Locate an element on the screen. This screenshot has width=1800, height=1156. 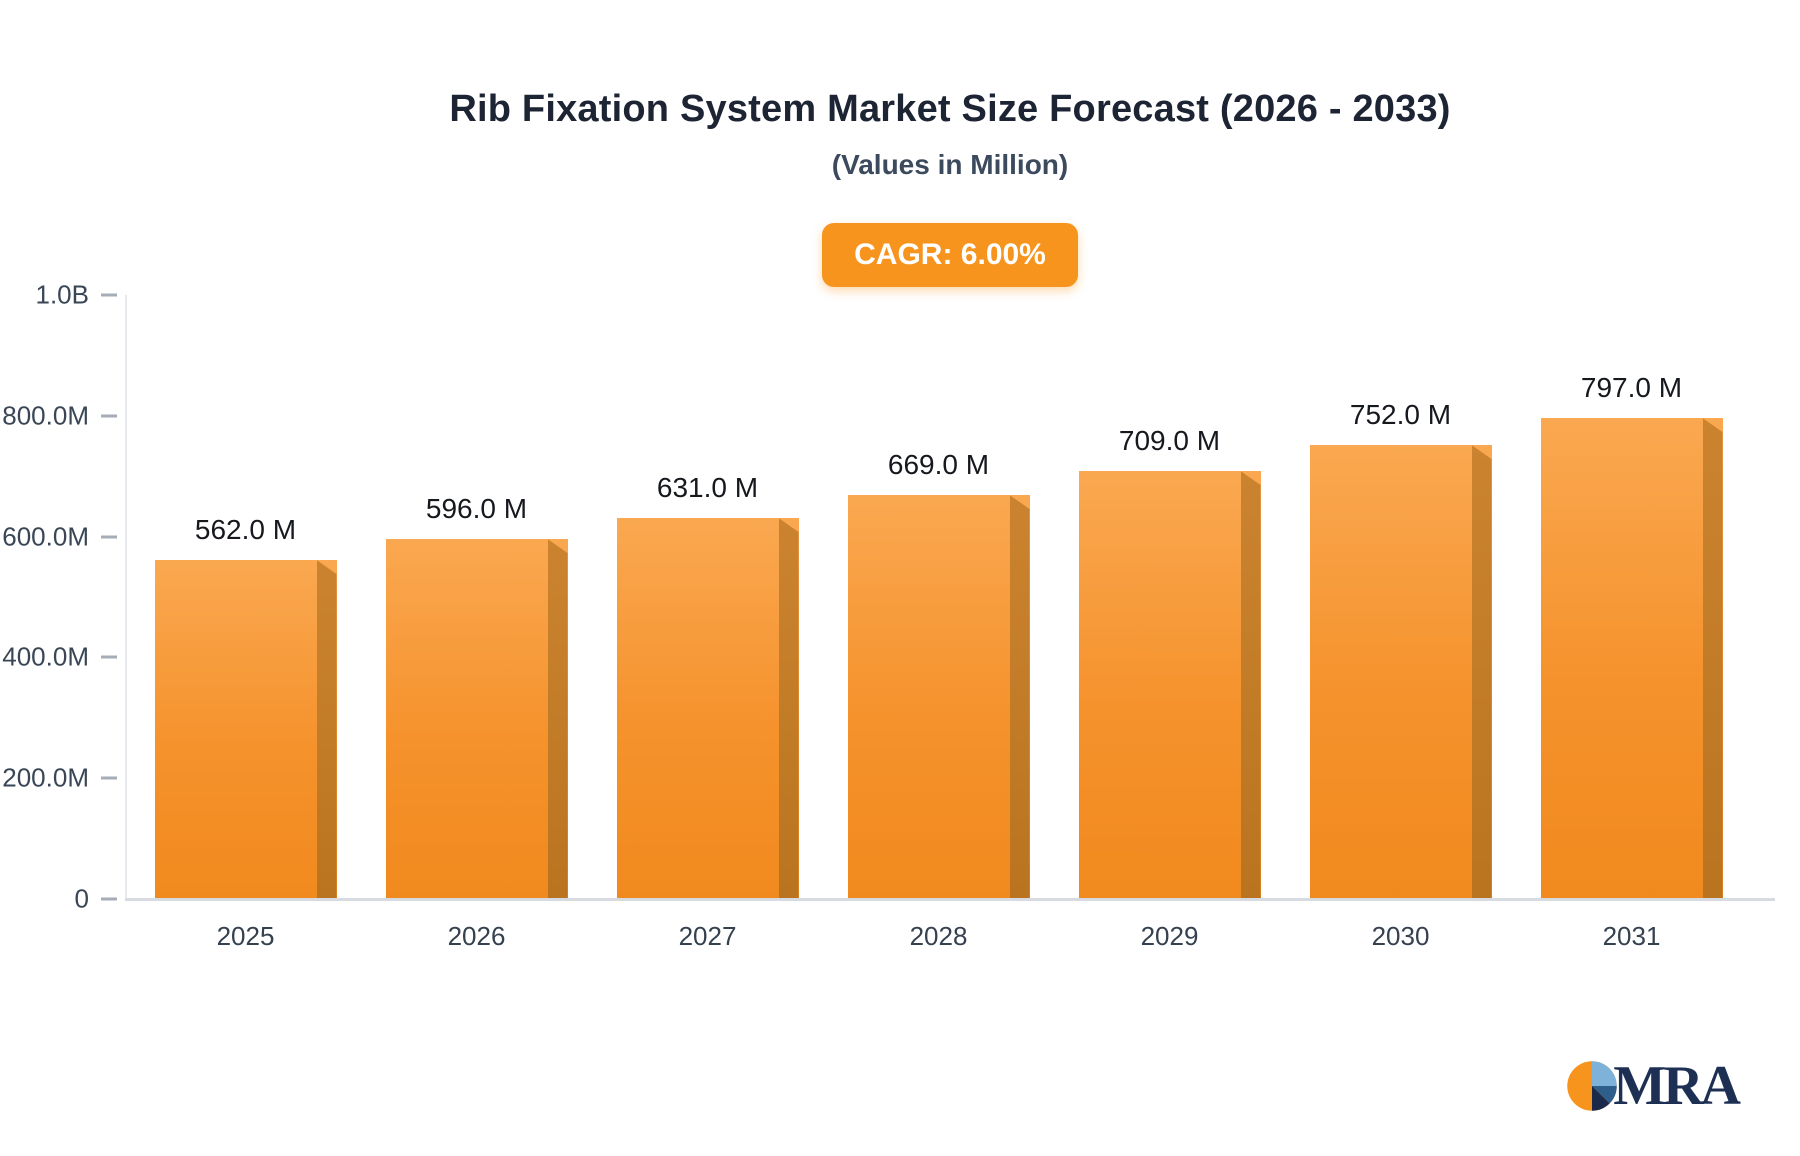
x-axis: 2025 2026 2027 2028 2029 2030 2031 is located at coordinates (938, 936).